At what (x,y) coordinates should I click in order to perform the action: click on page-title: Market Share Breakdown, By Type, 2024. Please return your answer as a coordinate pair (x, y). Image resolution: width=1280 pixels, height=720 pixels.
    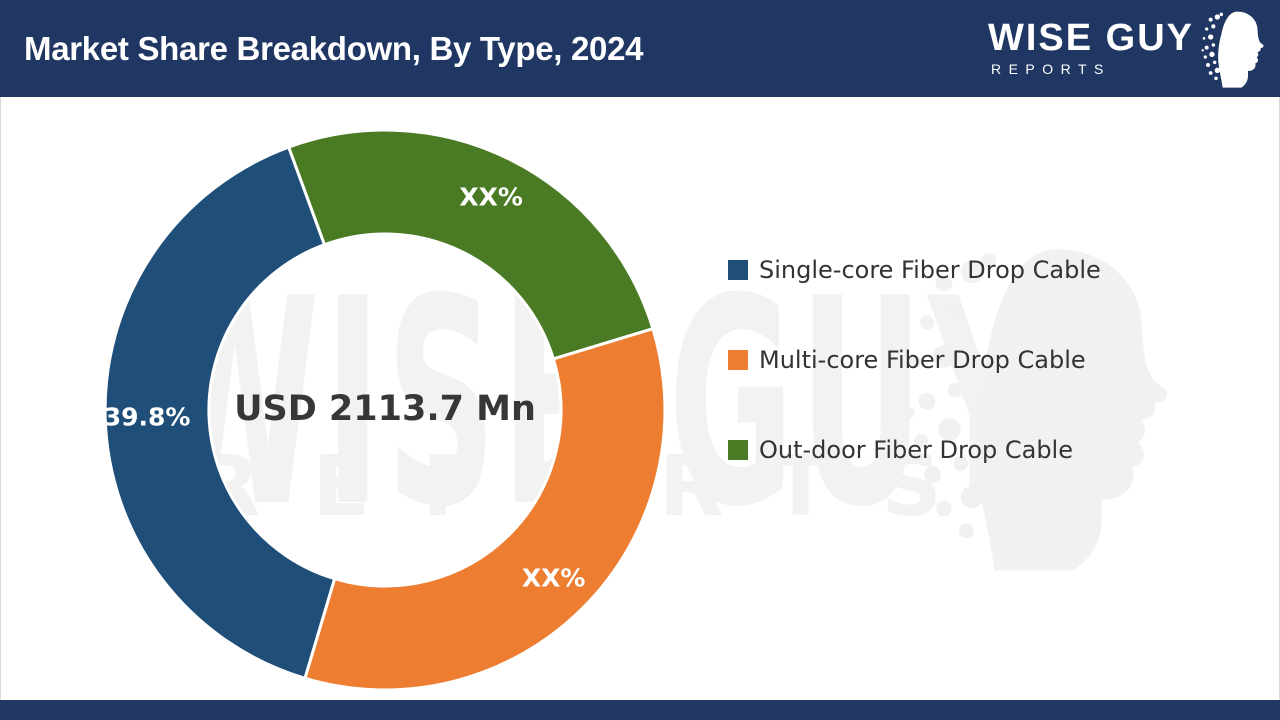
    Looking at the image, I should click on (334, 48).